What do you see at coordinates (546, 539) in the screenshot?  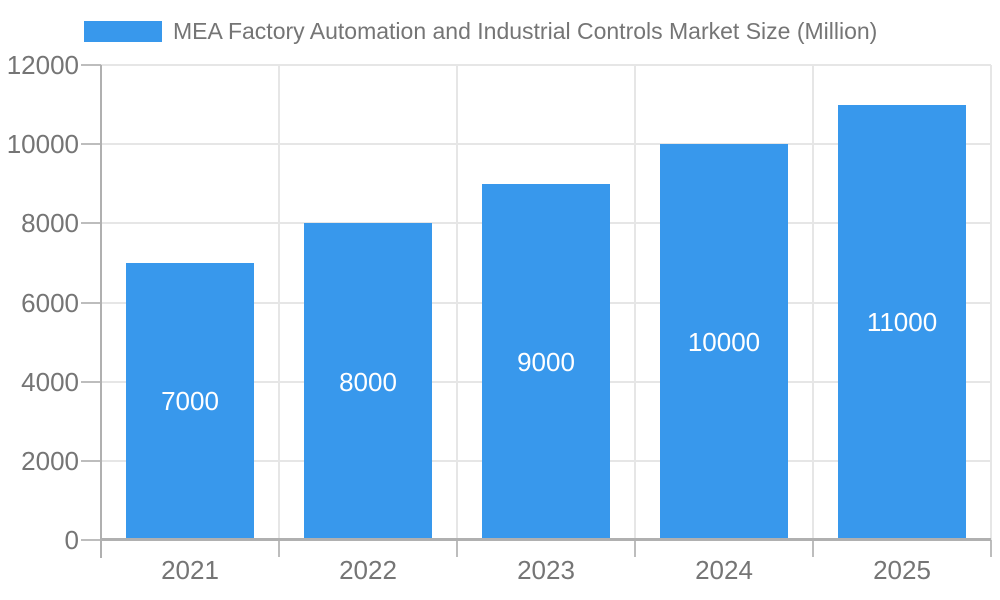 I see `x-axis-baseline` at bounding box center [546, 539].